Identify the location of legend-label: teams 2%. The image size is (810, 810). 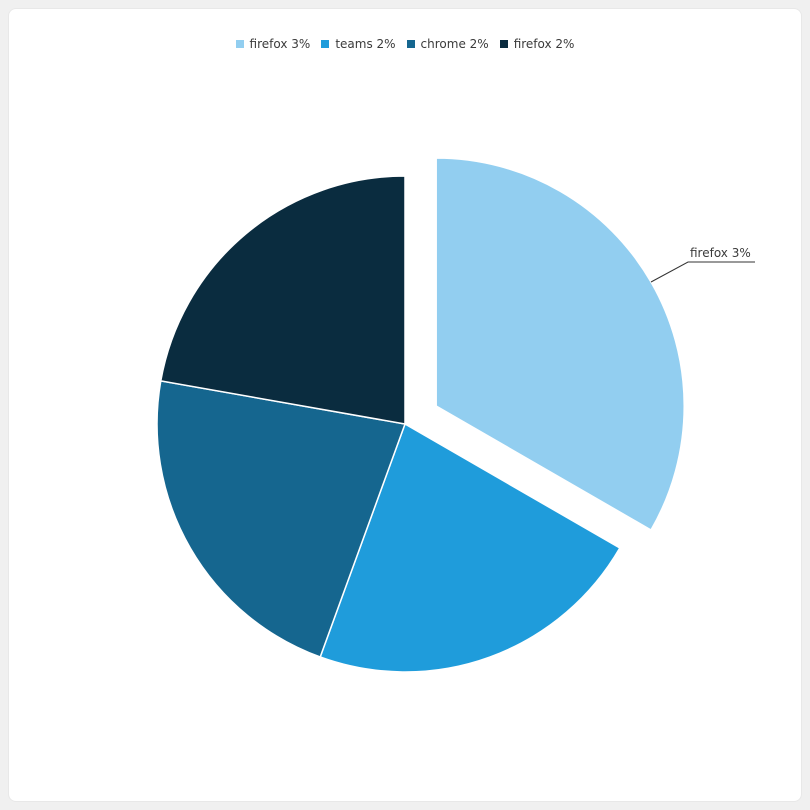
(365, 44).